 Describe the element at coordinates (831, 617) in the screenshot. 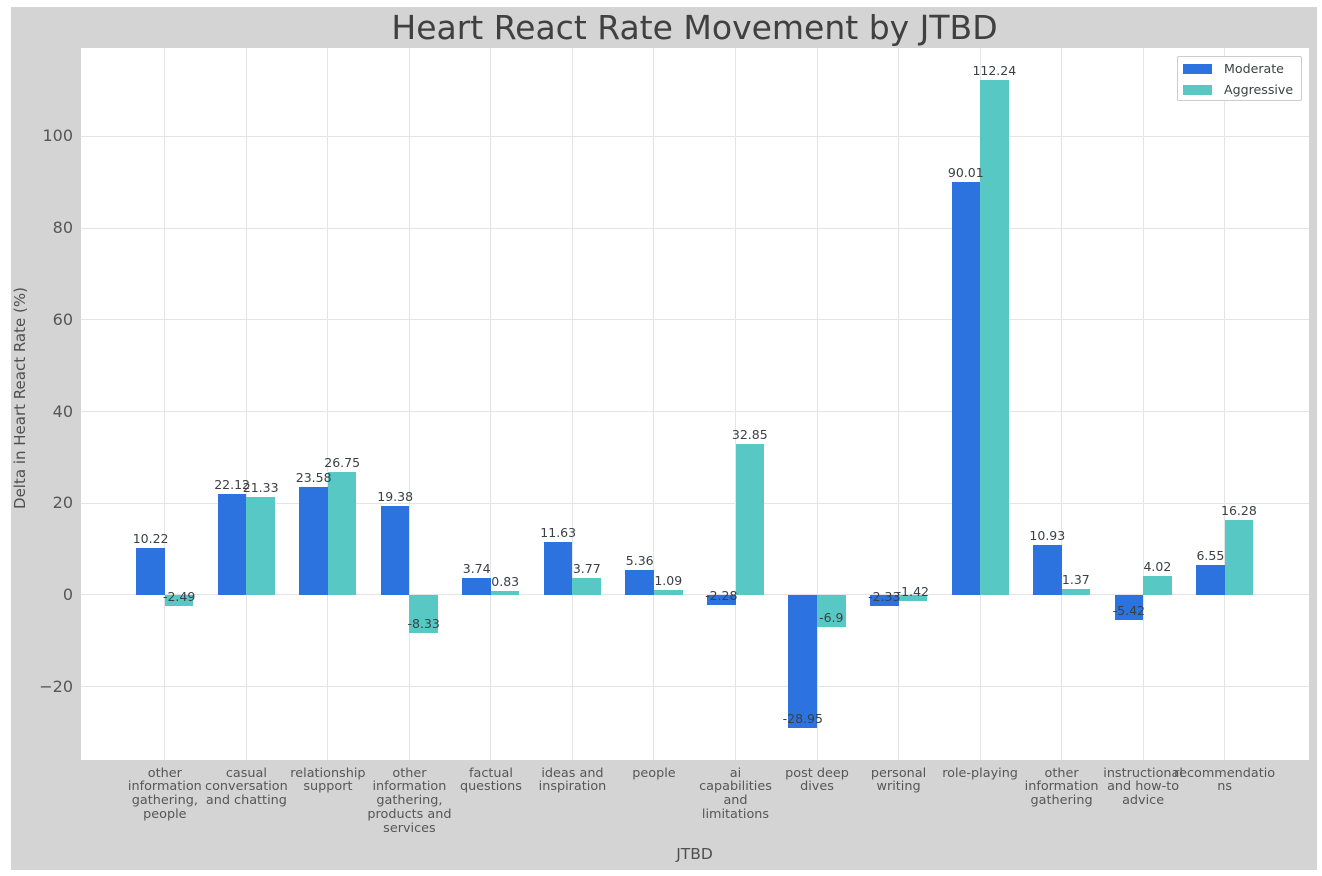

I see `value-label-aggressive-8: -6.9` at that location.